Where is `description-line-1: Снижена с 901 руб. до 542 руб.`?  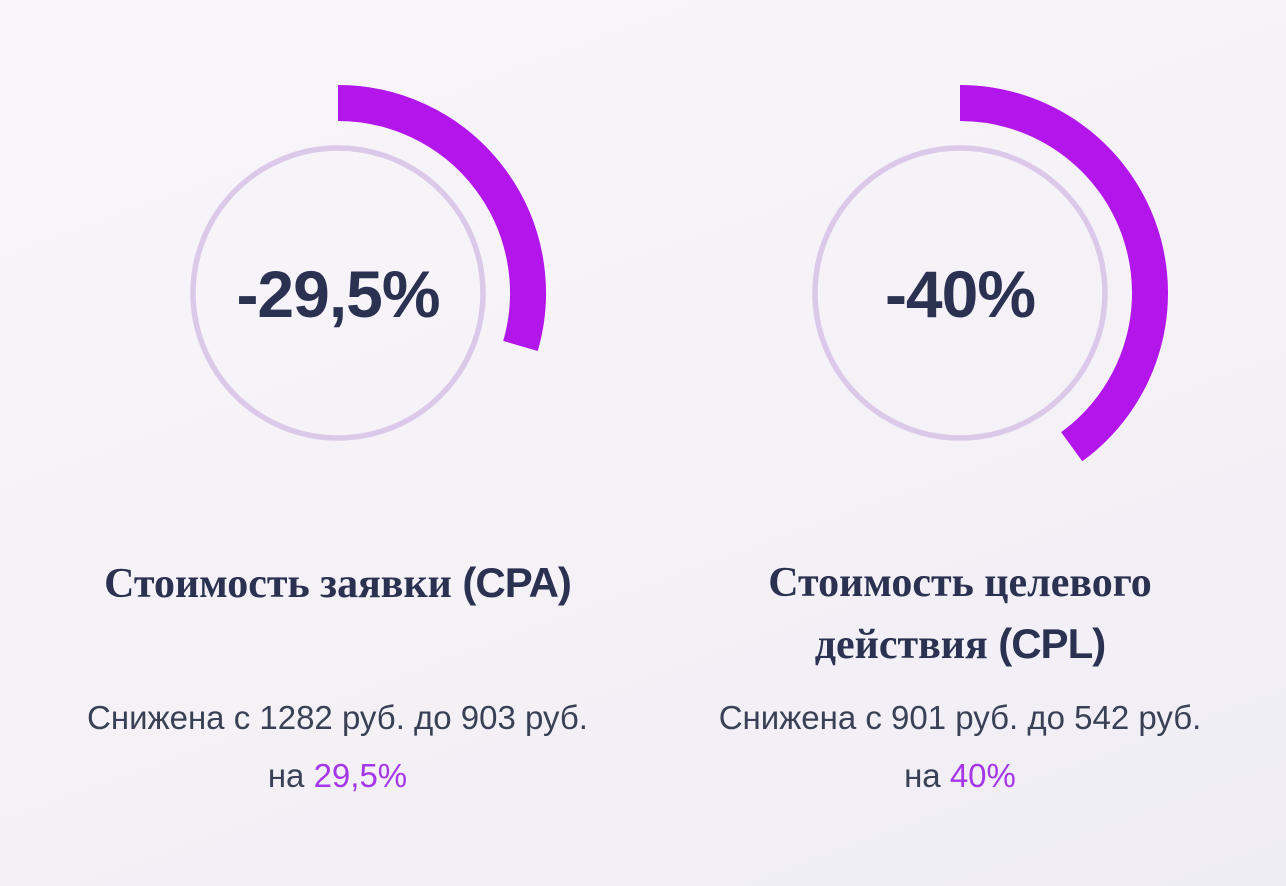
description-line-1: Снижена с 901 руб. до 542 руб. is located at coordinates (960, 717).